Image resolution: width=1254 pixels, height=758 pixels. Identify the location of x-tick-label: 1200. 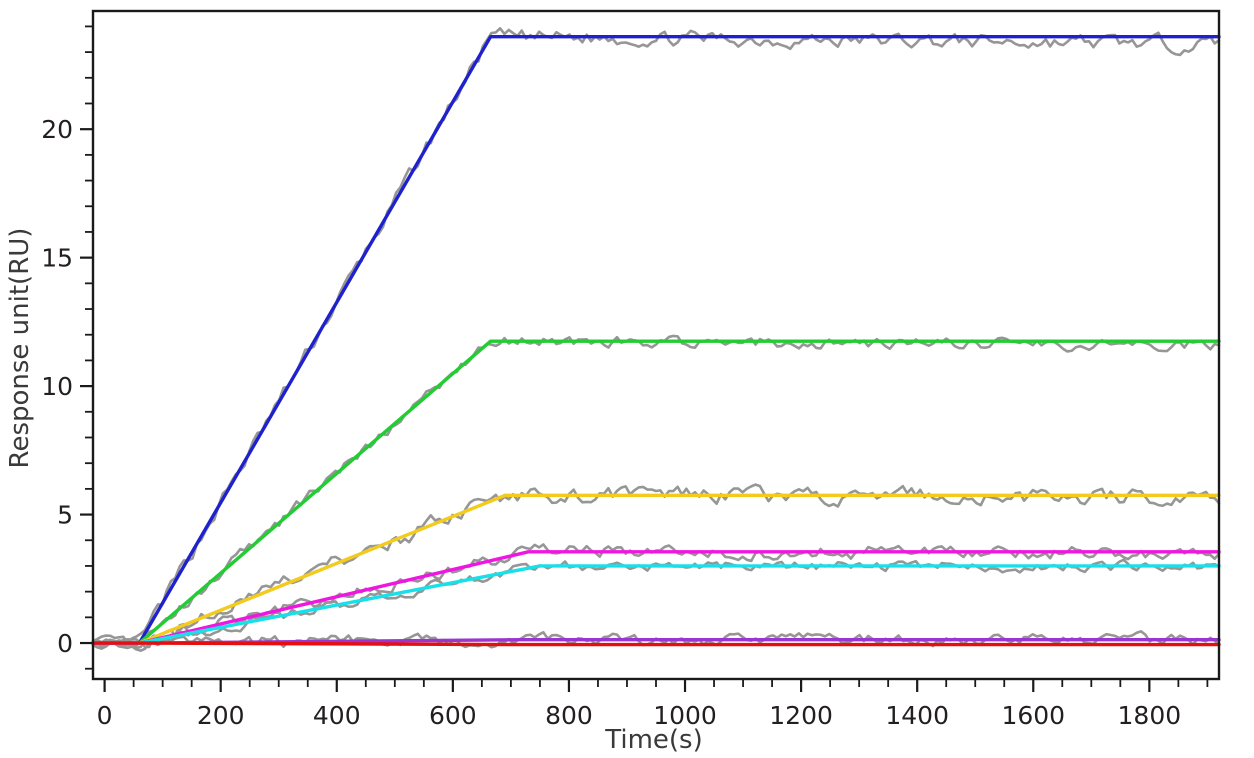
(801, 715).